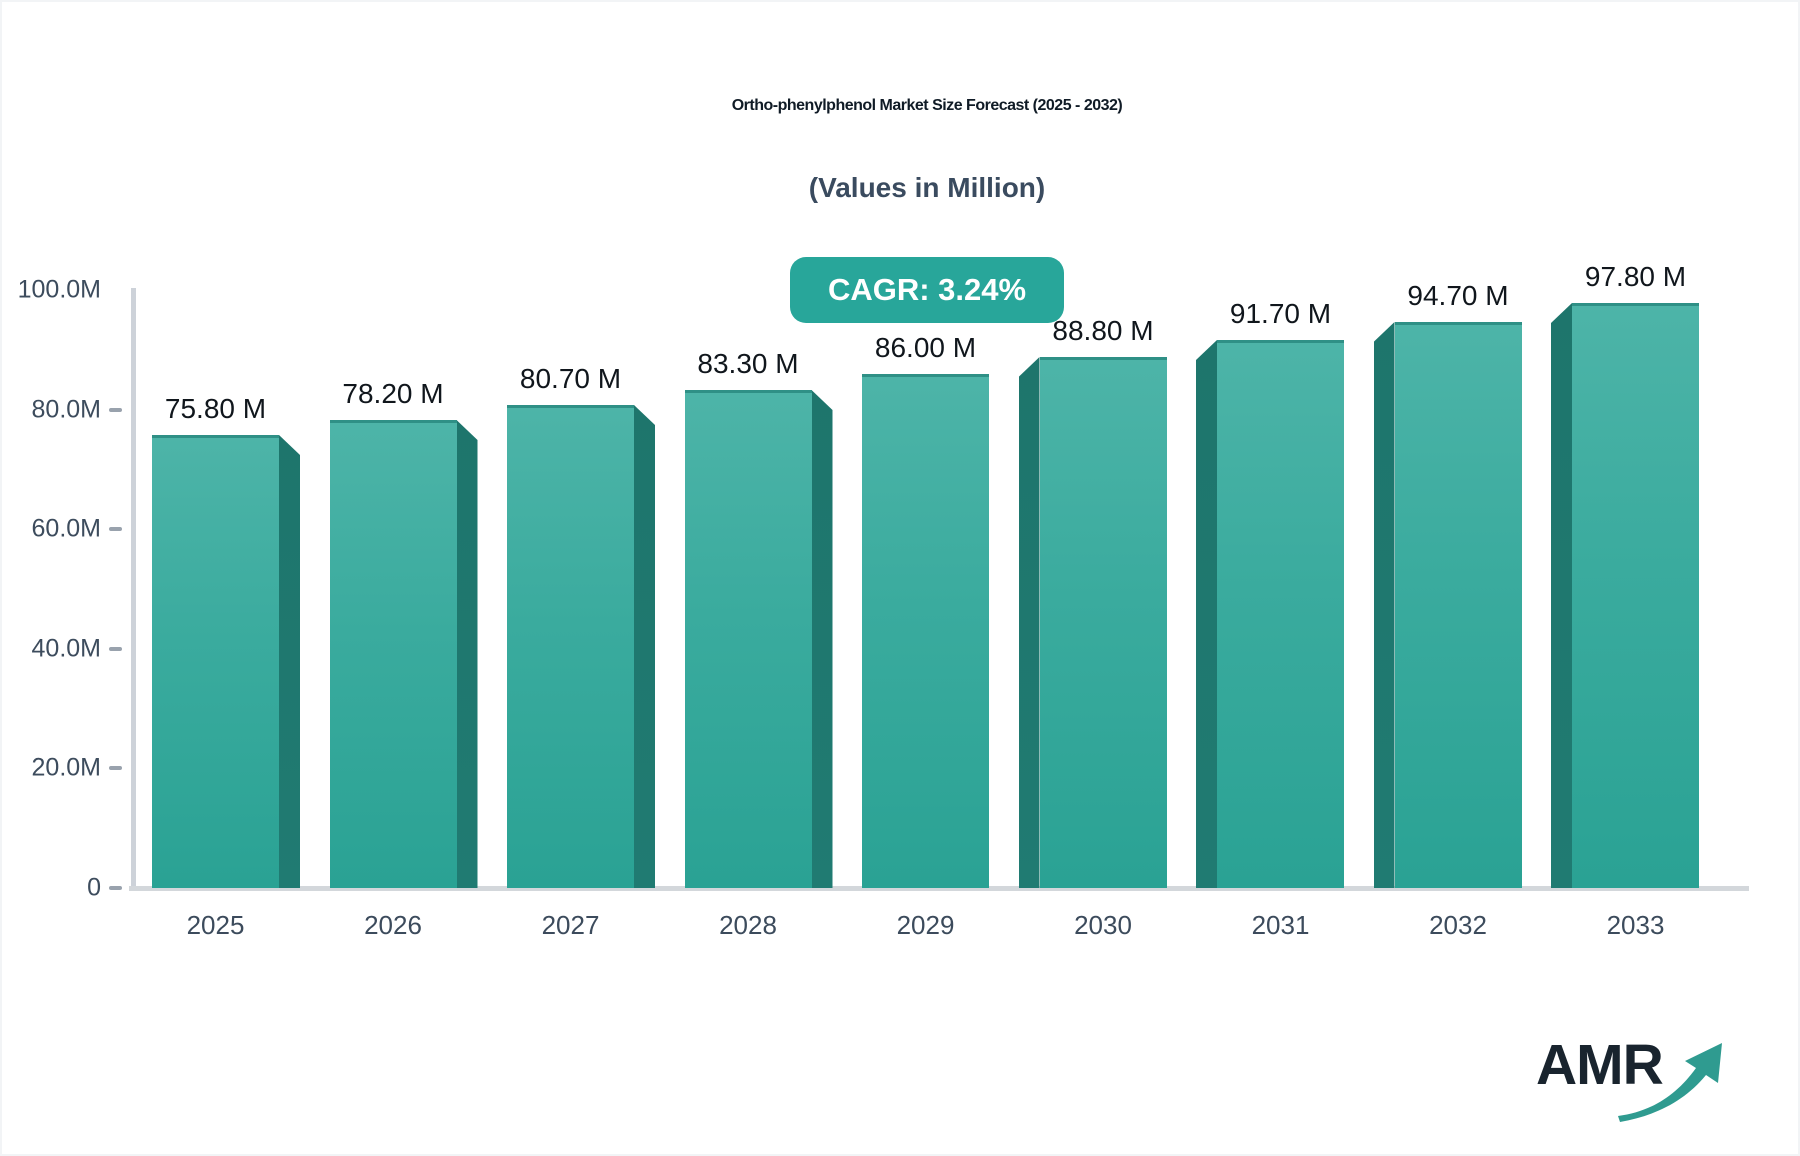 The width and height of the screenshot is (1800, 1156). What do you see at coordinates (59, 289) in the screenshot?
I see `y-axis-label: 100.0M` at bounding box center [59, 289].